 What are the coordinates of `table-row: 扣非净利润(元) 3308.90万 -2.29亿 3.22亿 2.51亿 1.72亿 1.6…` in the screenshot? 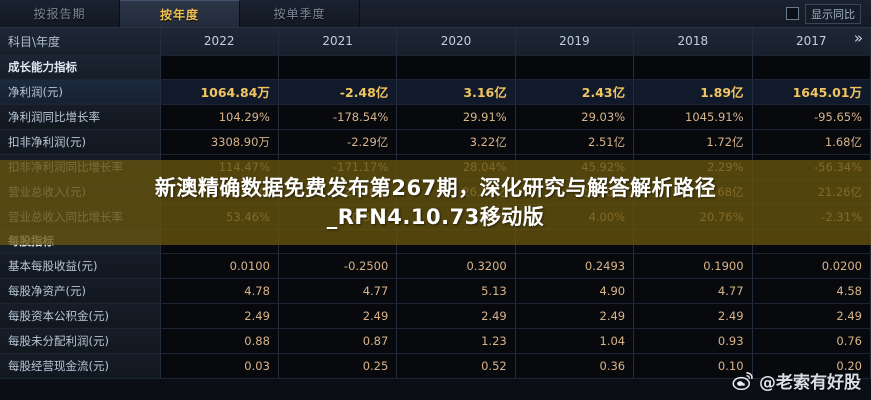 It's located at (435, 142).